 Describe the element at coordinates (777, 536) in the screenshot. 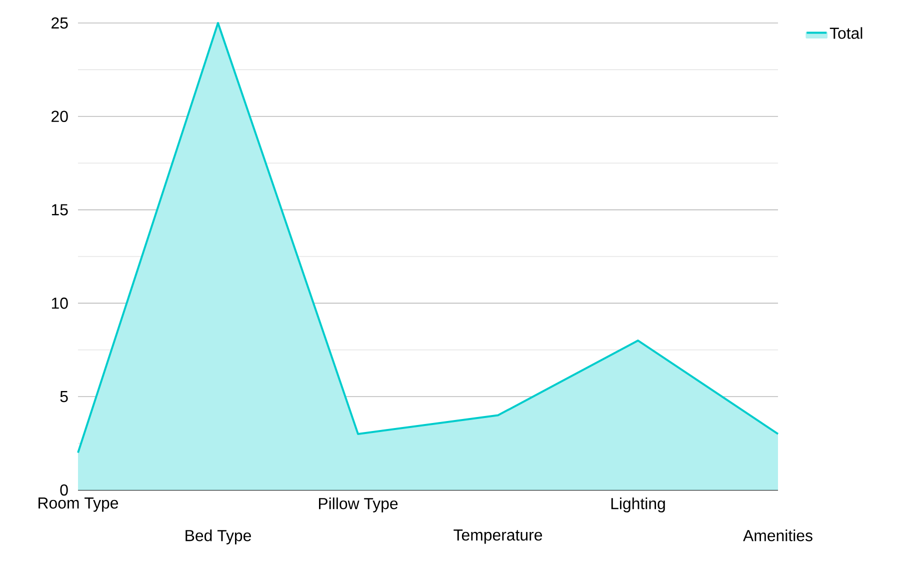

I see `x-tick-label: Amenities` at that location.